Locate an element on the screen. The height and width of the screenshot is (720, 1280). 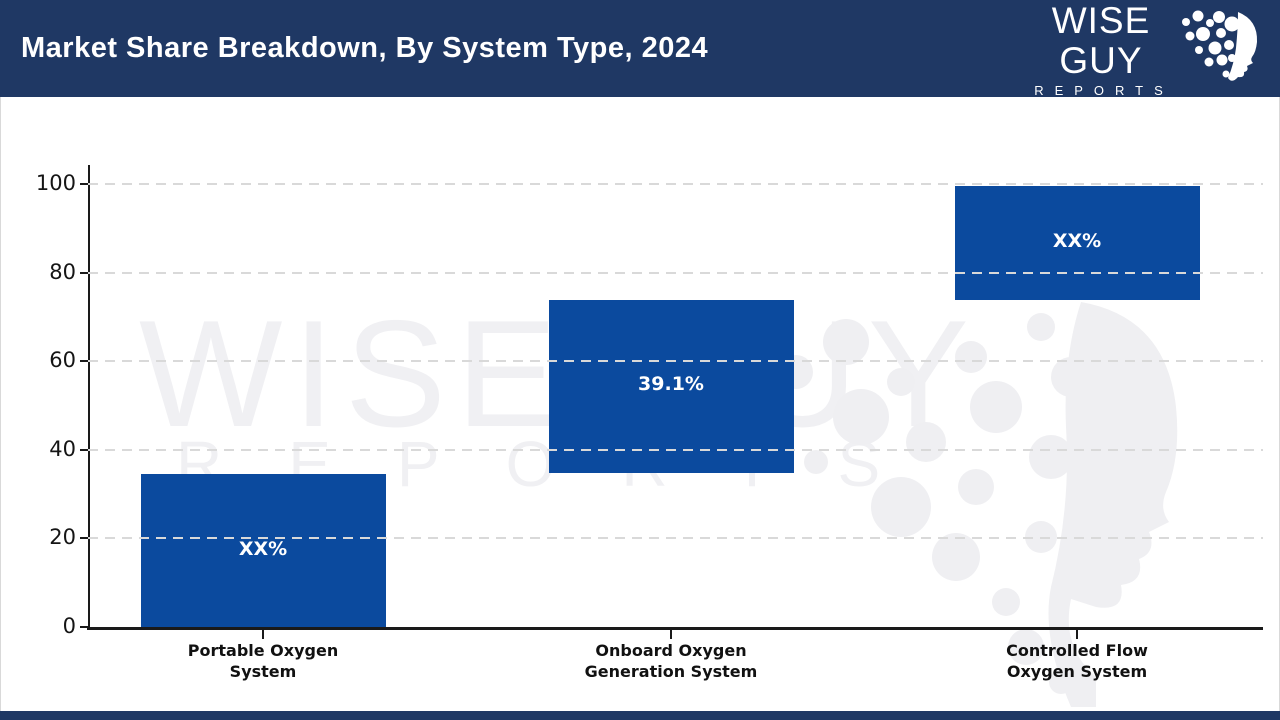
y-tick-label: 40 is located at coordinates (62, 448).